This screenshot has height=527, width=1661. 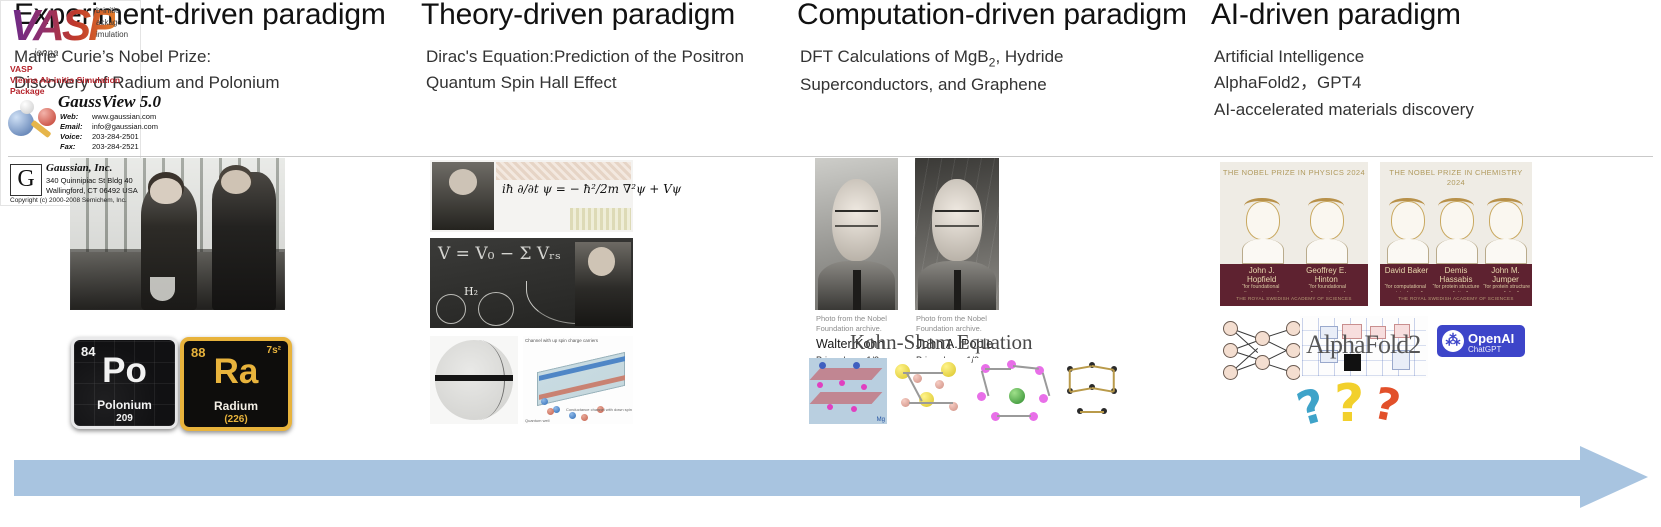 What do you see at coordinates (799, 478) in the screenshot?
I see `arrow-shaft` at bounding box center [799, 478].